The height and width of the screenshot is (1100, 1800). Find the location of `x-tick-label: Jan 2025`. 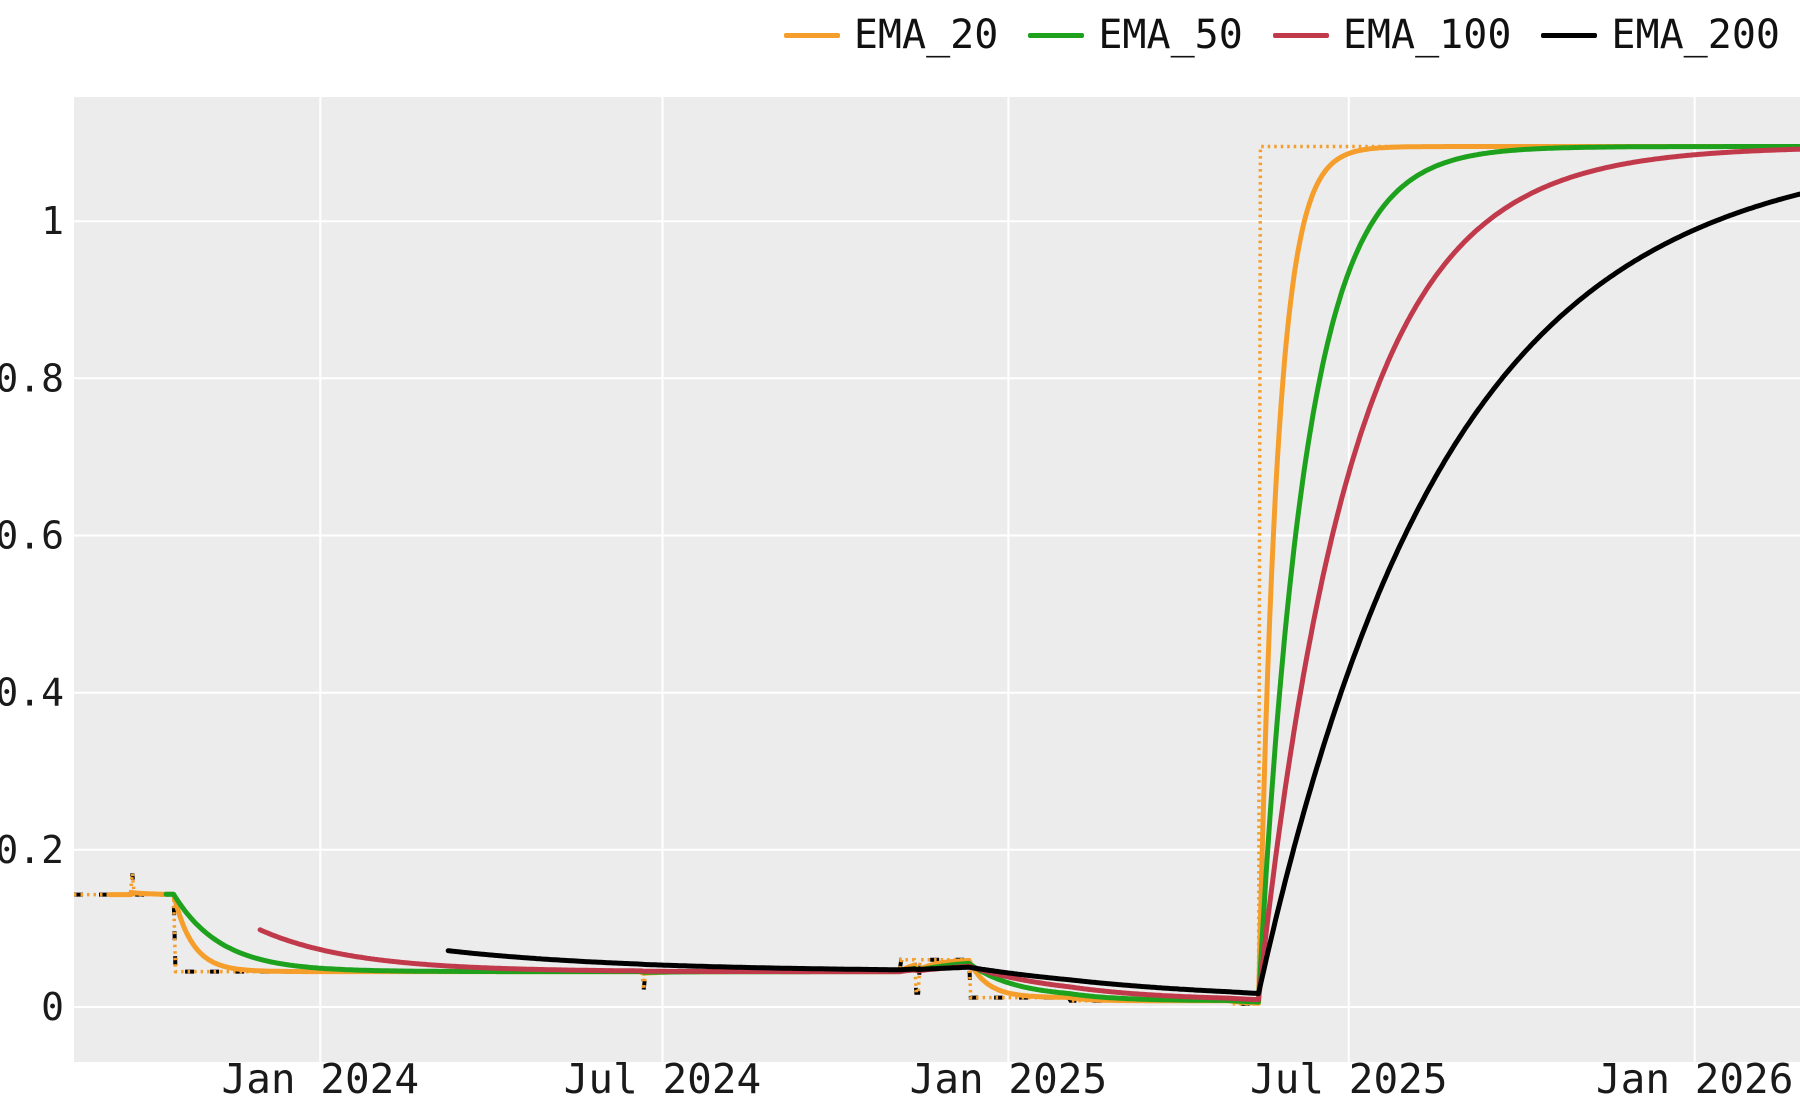

x-tick-label: Jan 2025 is located at coordinates (1008, 1077).